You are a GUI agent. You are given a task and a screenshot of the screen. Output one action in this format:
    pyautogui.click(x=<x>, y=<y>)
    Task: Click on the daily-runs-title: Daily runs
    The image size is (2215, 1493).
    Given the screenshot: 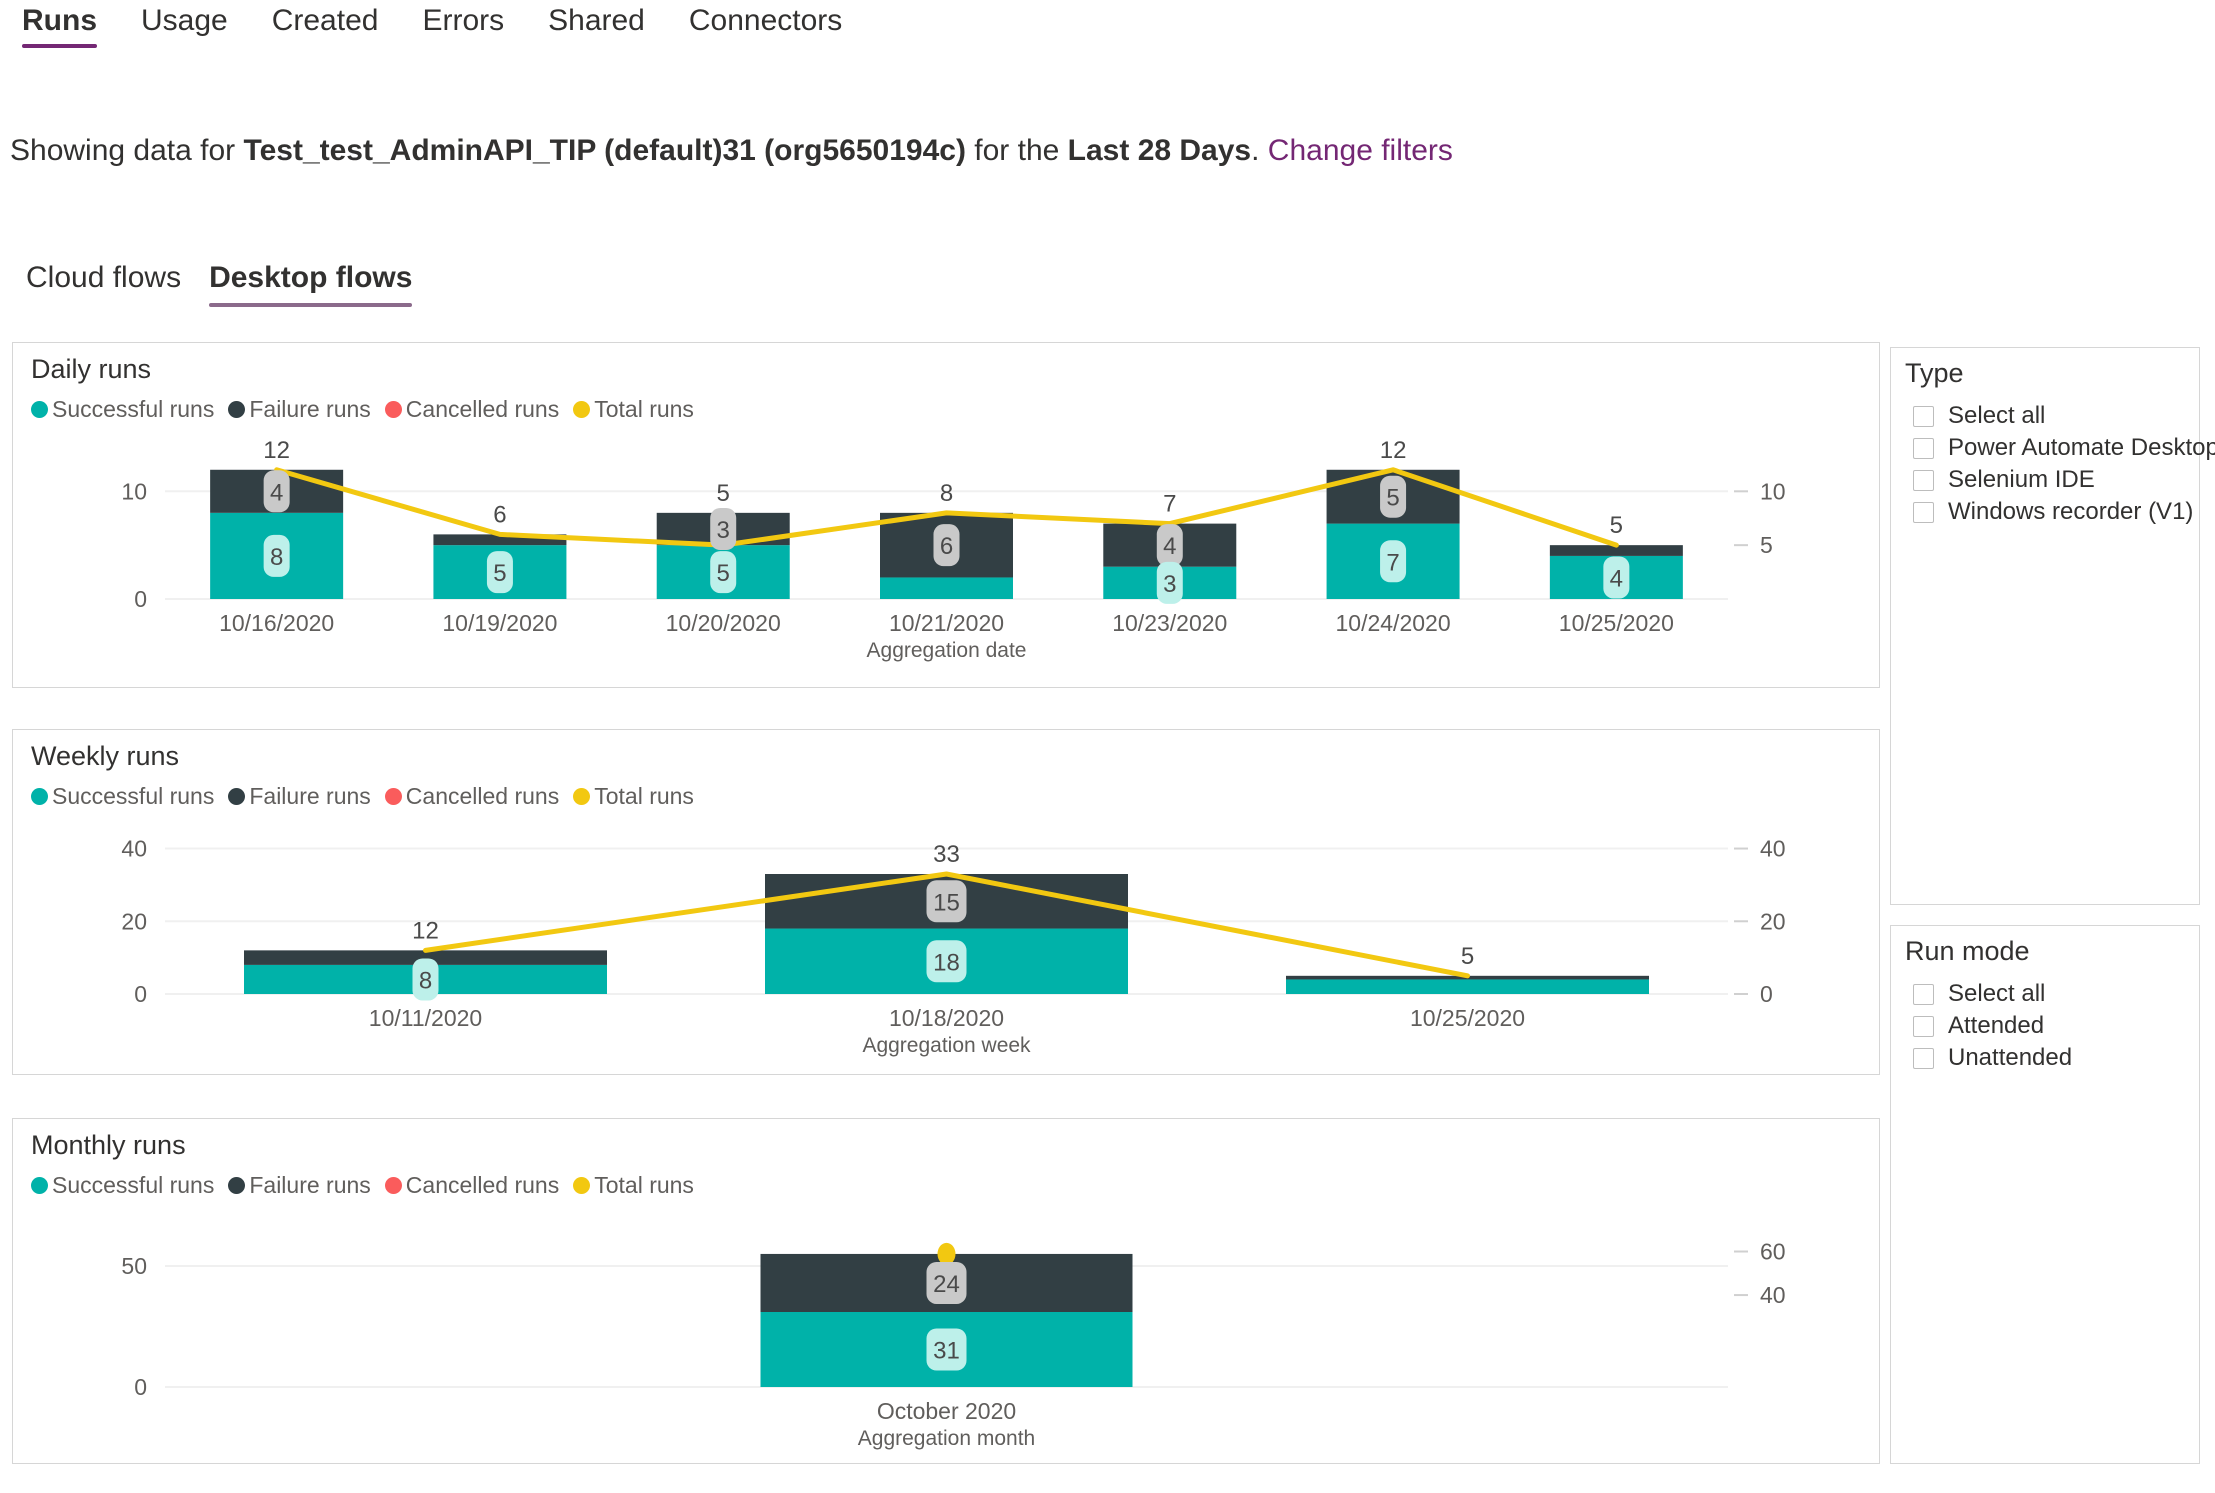 What is the action you would take?
    pyautogui.click(x=91, y=369)
    